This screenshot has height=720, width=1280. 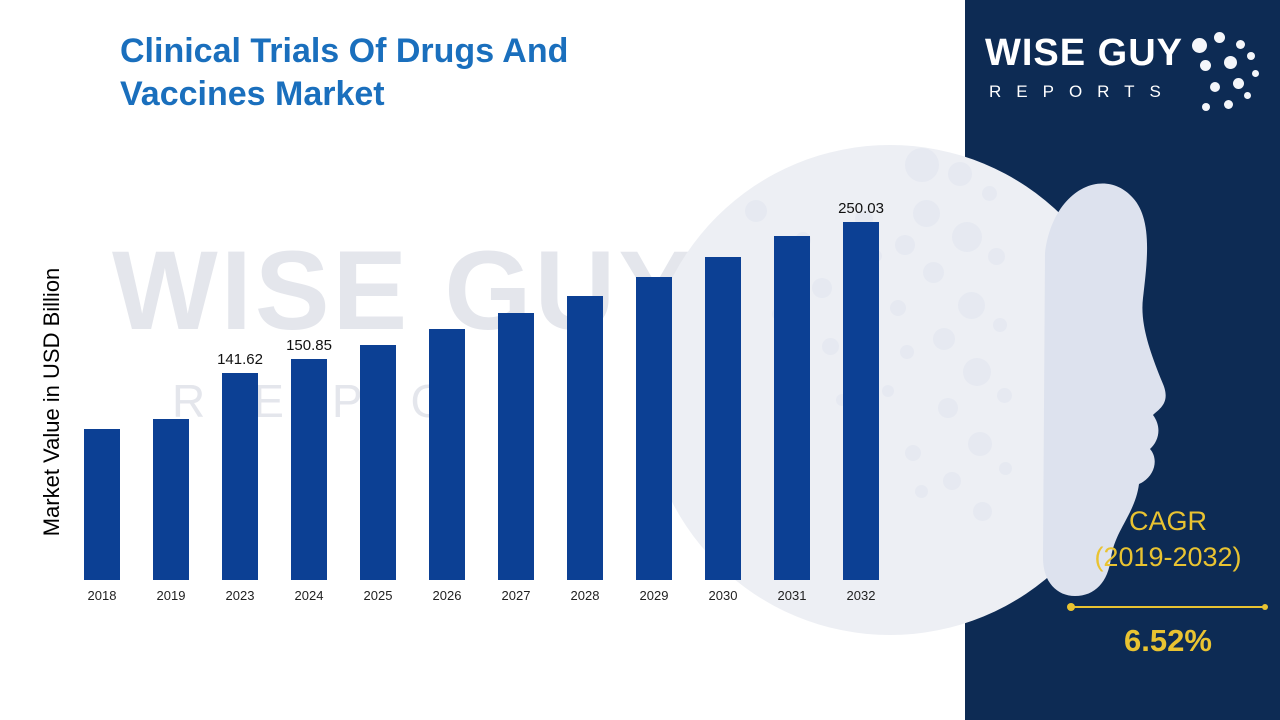 I want to click on bar-2027, so click(x=516, y=446).